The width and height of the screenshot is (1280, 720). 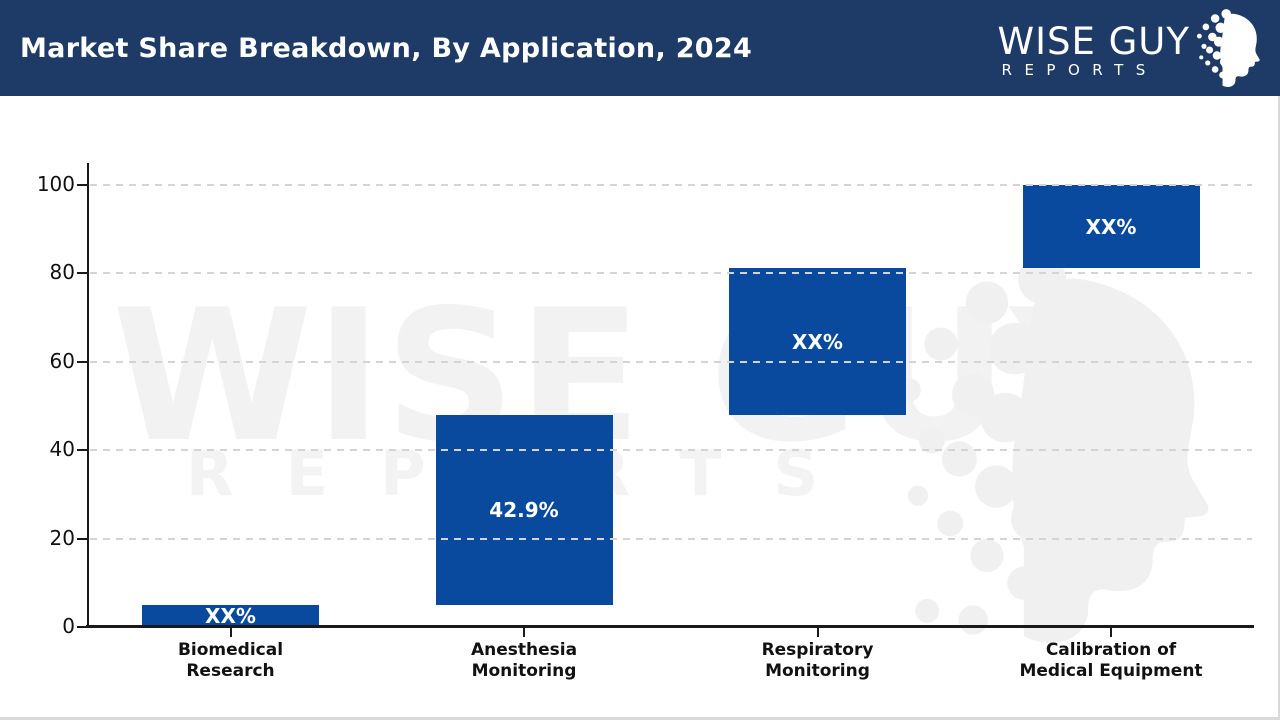 What do you see at coordinates (62, 537) in the screenshot?
I see `y-tick-label-20: 20` at bounding box center [62, 537].